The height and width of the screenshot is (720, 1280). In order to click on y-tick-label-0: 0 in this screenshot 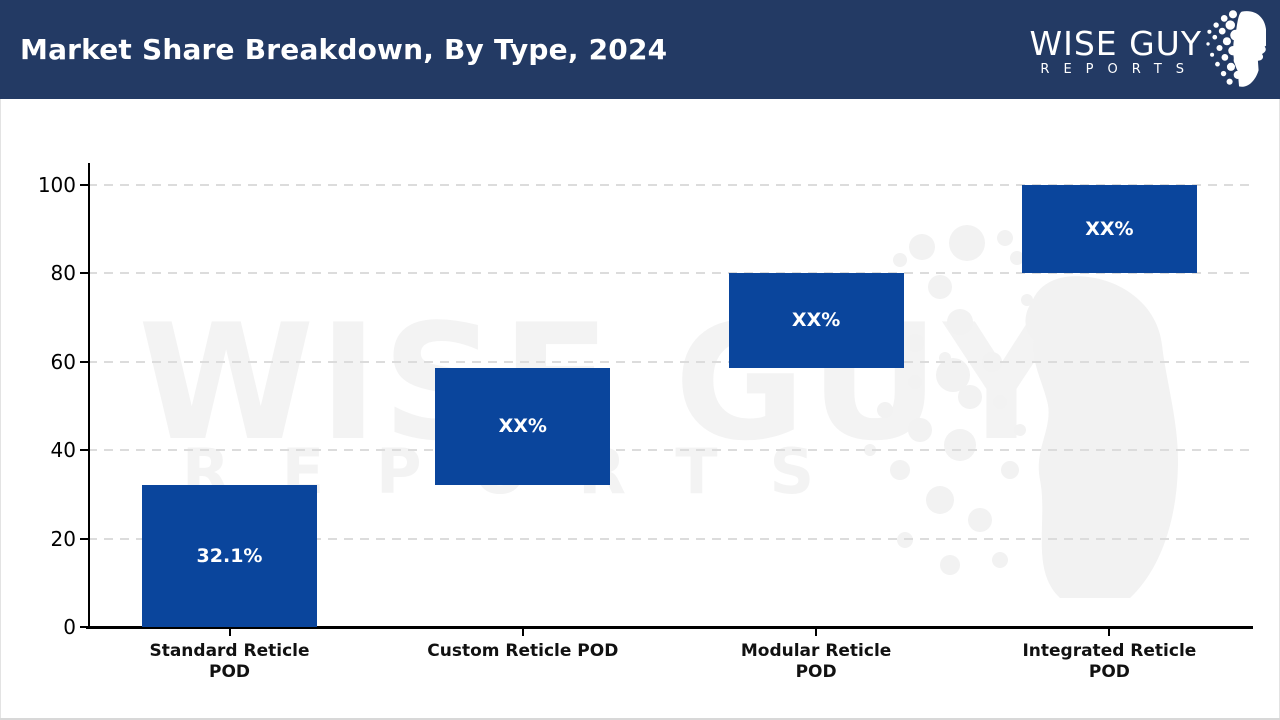, I will do `click(69, 627)`.